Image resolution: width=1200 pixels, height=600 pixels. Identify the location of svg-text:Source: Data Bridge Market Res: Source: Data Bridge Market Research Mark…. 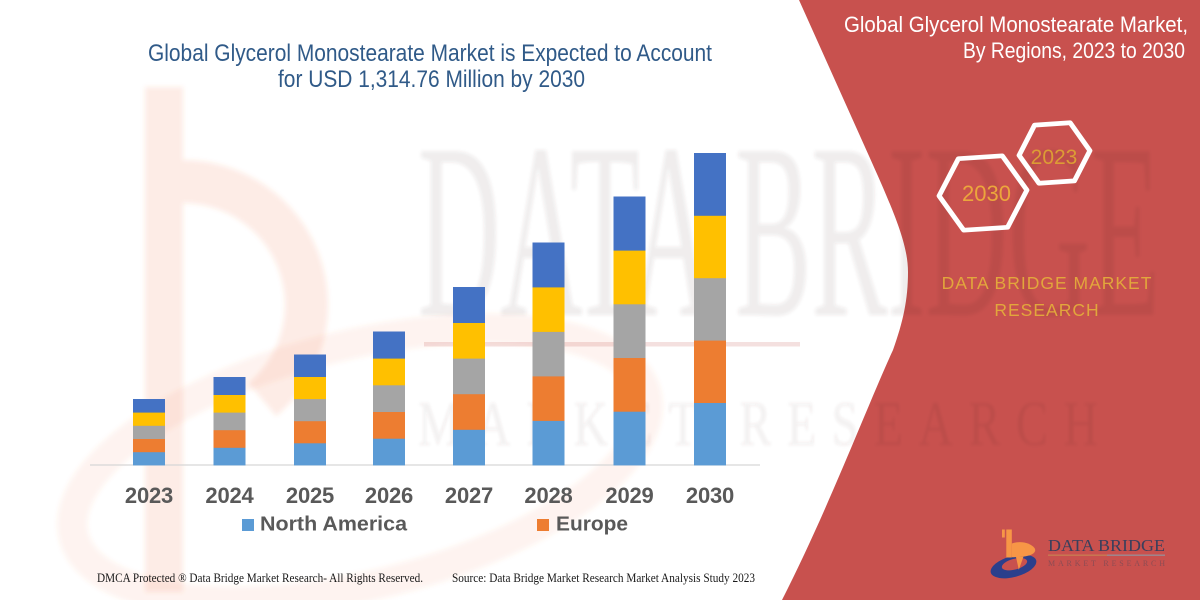
(603, 578).